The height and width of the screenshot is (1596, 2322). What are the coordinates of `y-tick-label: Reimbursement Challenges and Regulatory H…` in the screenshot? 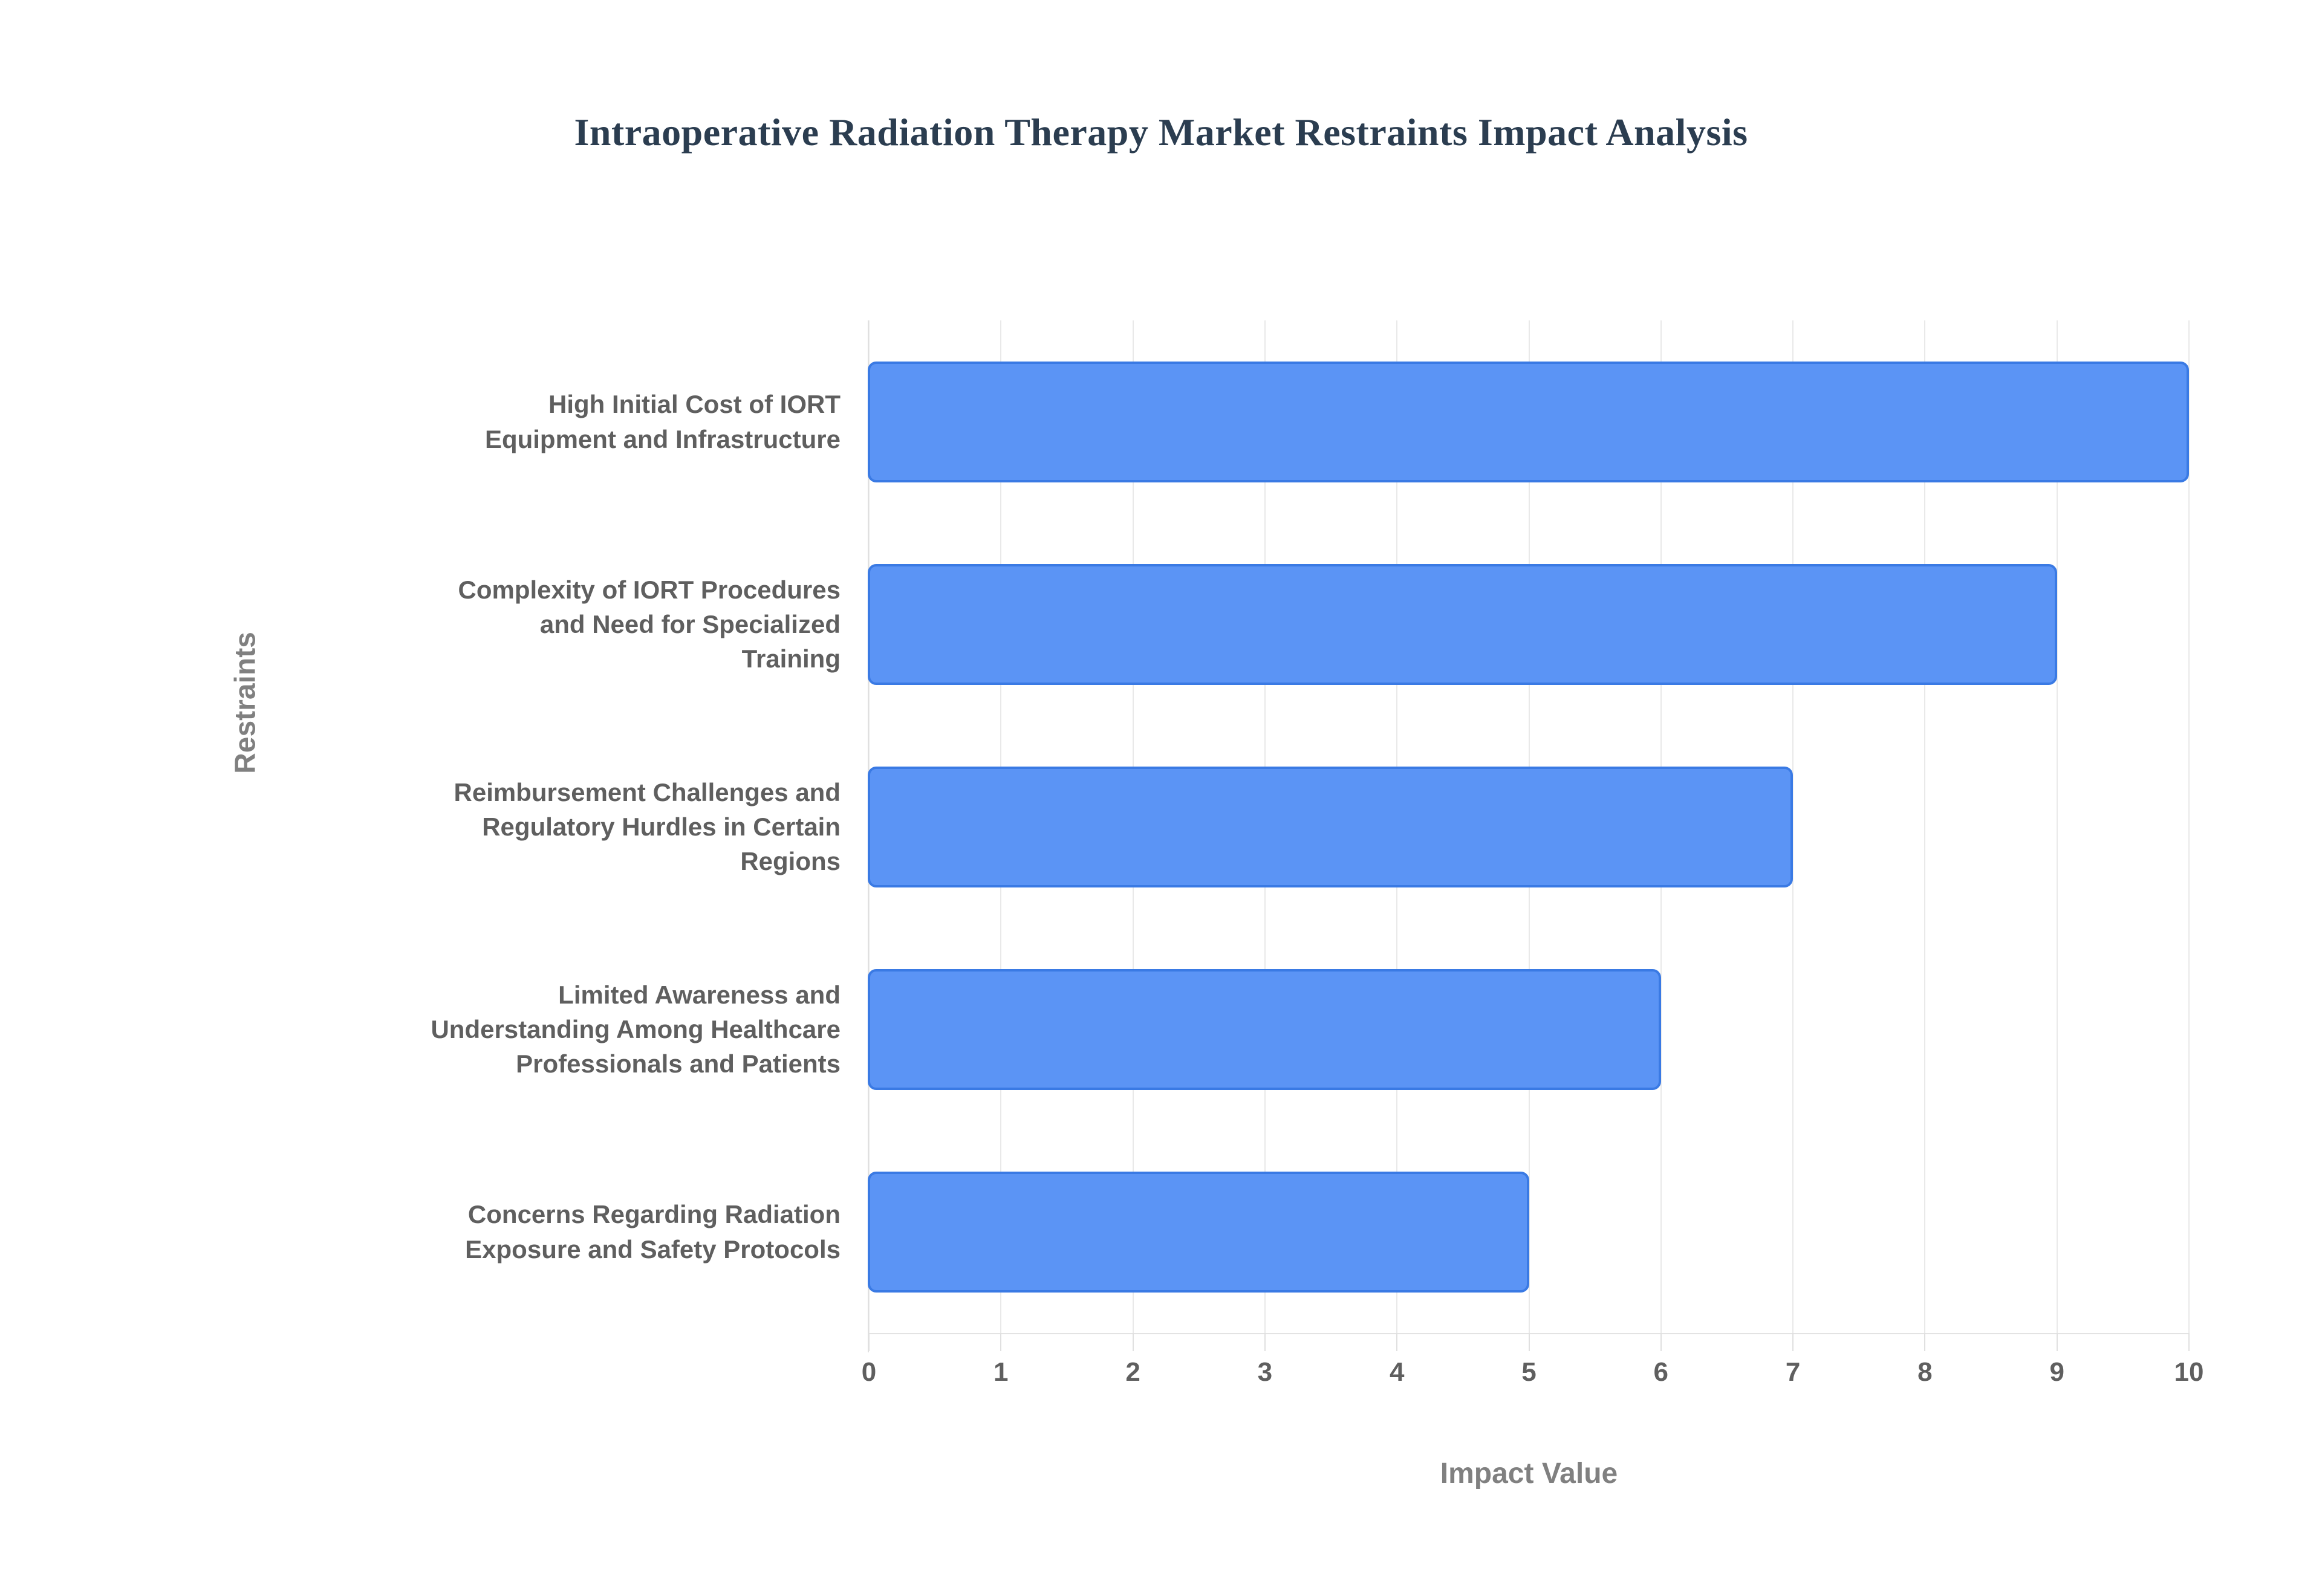 It's located at (535, 826).